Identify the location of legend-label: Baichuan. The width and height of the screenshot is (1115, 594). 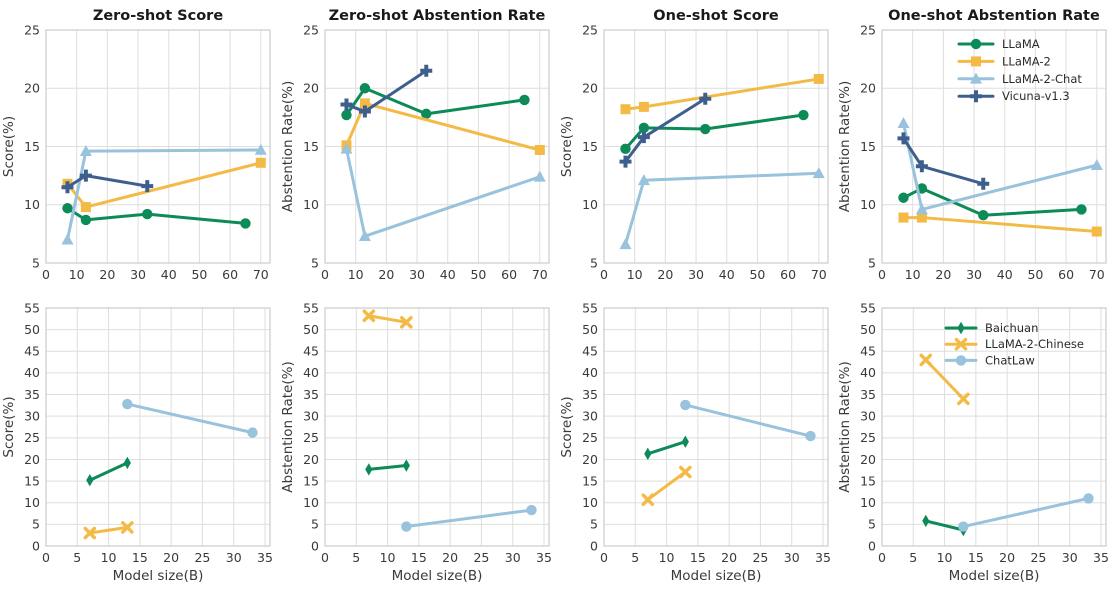
(1011, 328).